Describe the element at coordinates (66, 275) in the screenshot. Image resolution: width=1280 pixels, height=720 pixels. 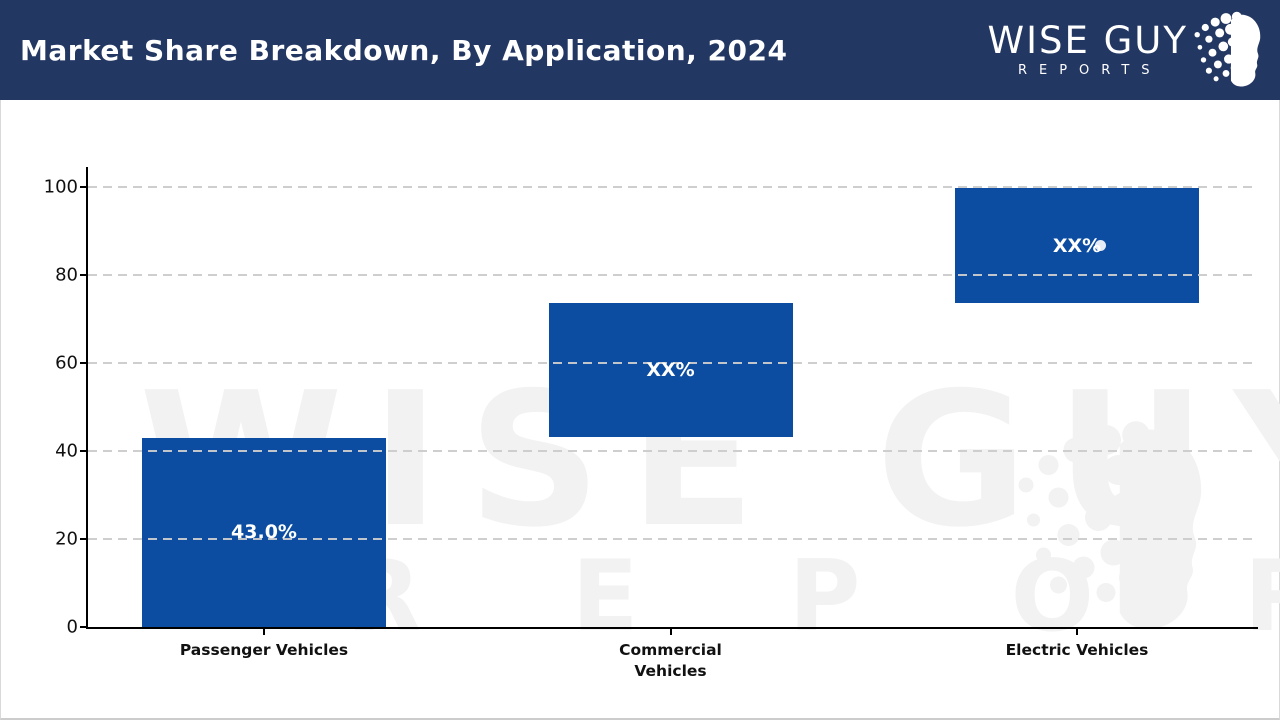
I see `y-axis-tick-label: 80` at that location.